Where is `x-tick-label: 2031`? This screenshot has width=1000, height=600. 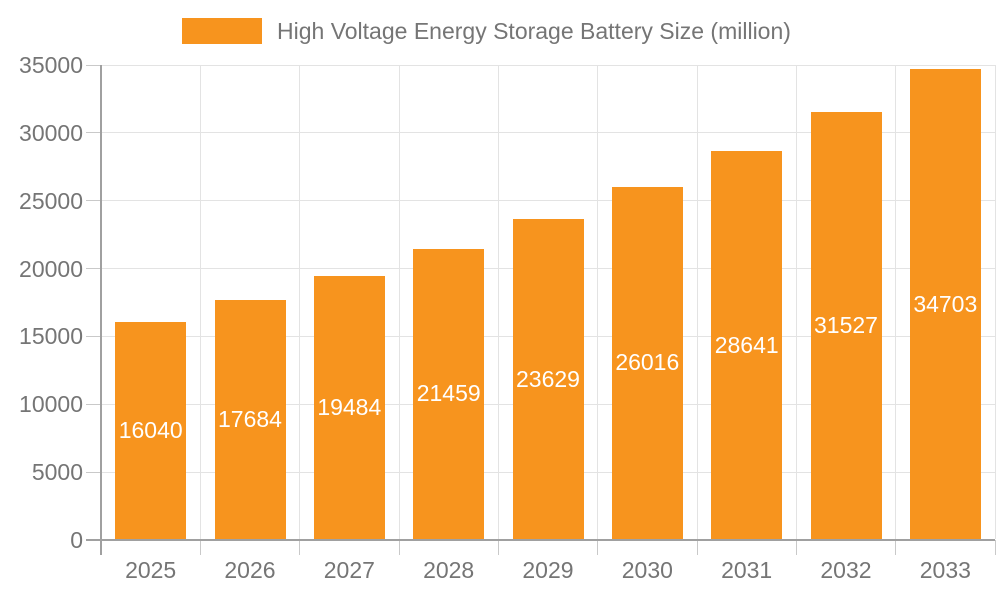 x-tick-label: 2031 is located at coordinates (747, 570).